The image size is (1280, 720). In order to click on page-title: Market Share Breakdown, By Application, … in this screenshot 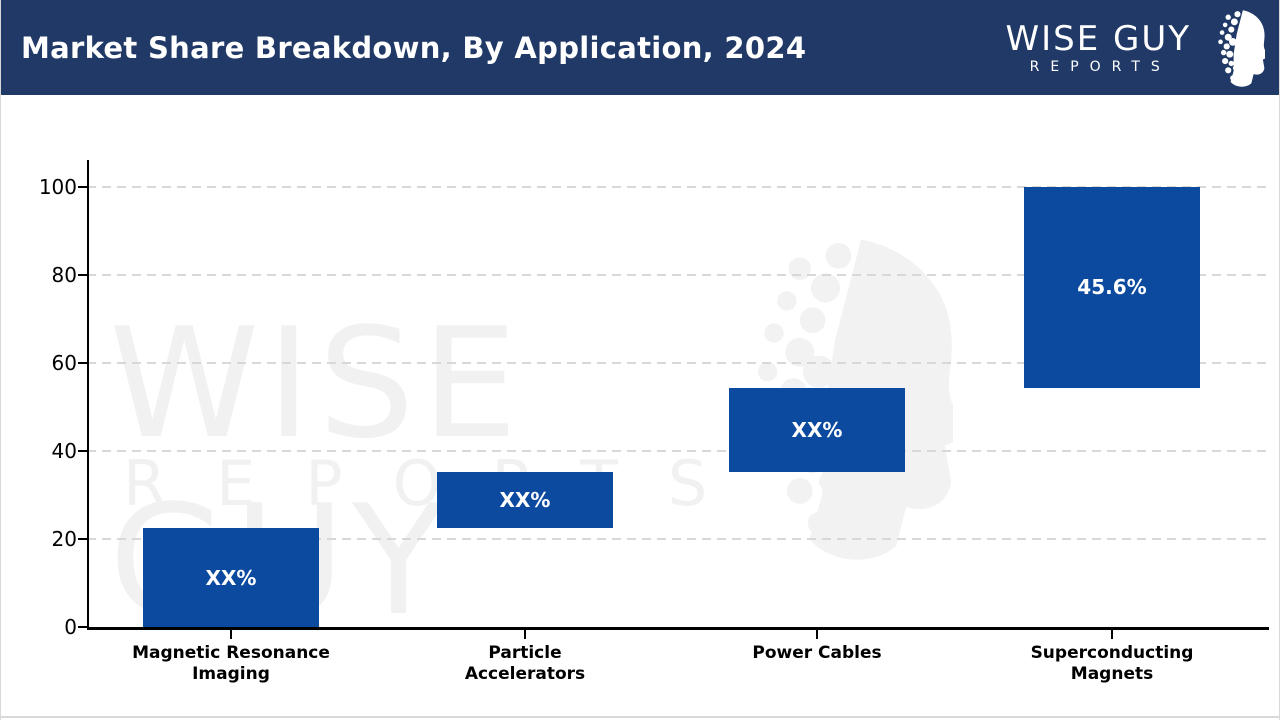, I will do `click(414, 47)`.